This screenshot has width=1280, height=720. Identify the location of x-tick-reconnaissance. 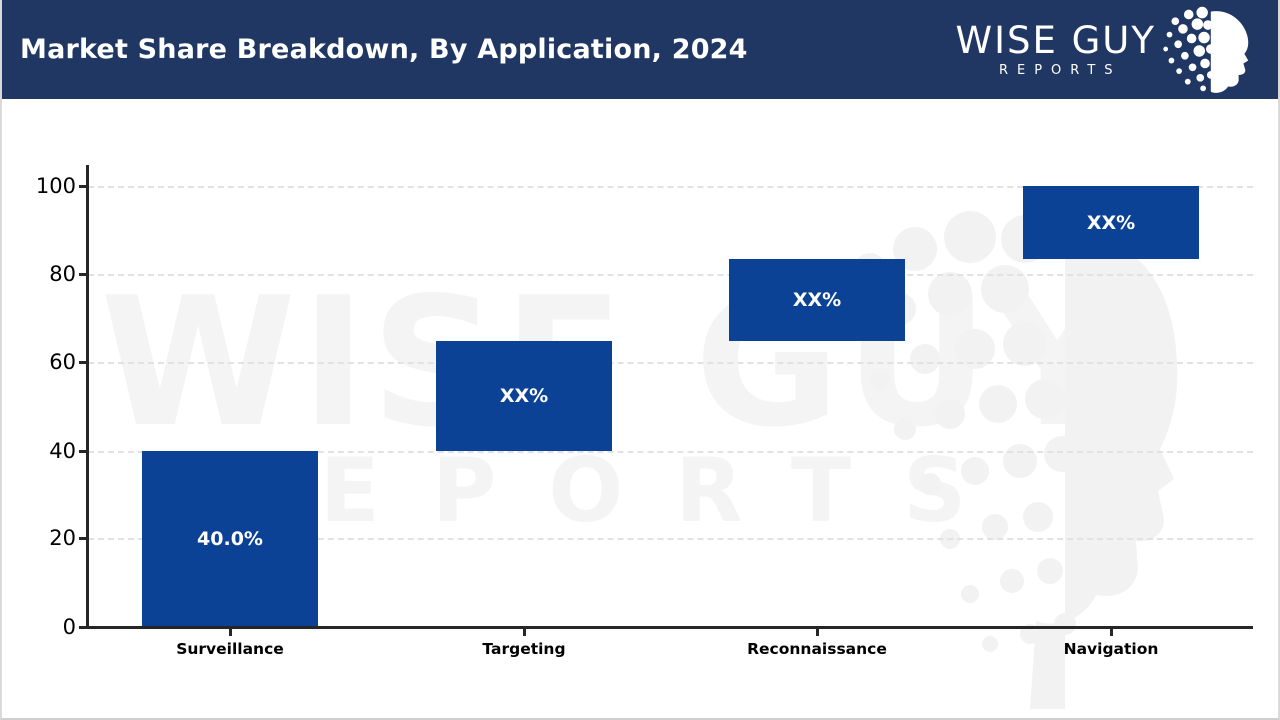
(817, 632).